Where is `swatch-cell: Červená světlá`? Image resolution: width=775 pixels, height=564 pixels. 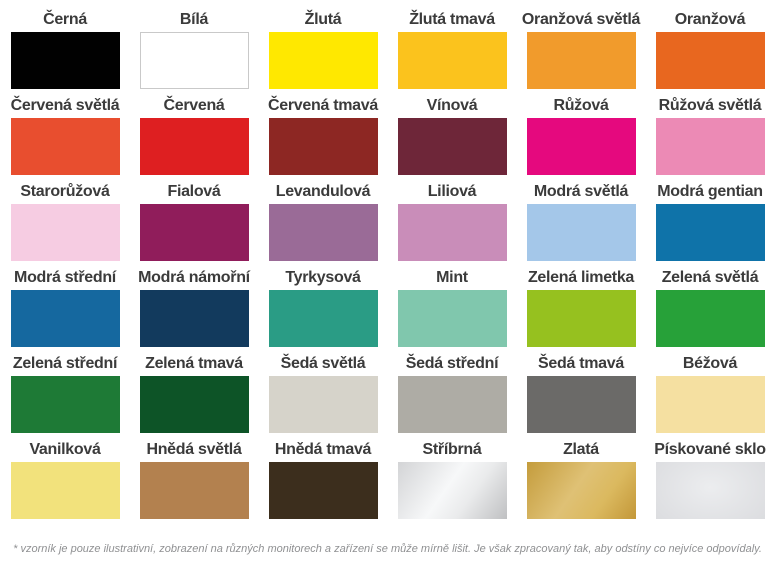
swatch-cell: Červená světlá is located at coordinates (65, 132).